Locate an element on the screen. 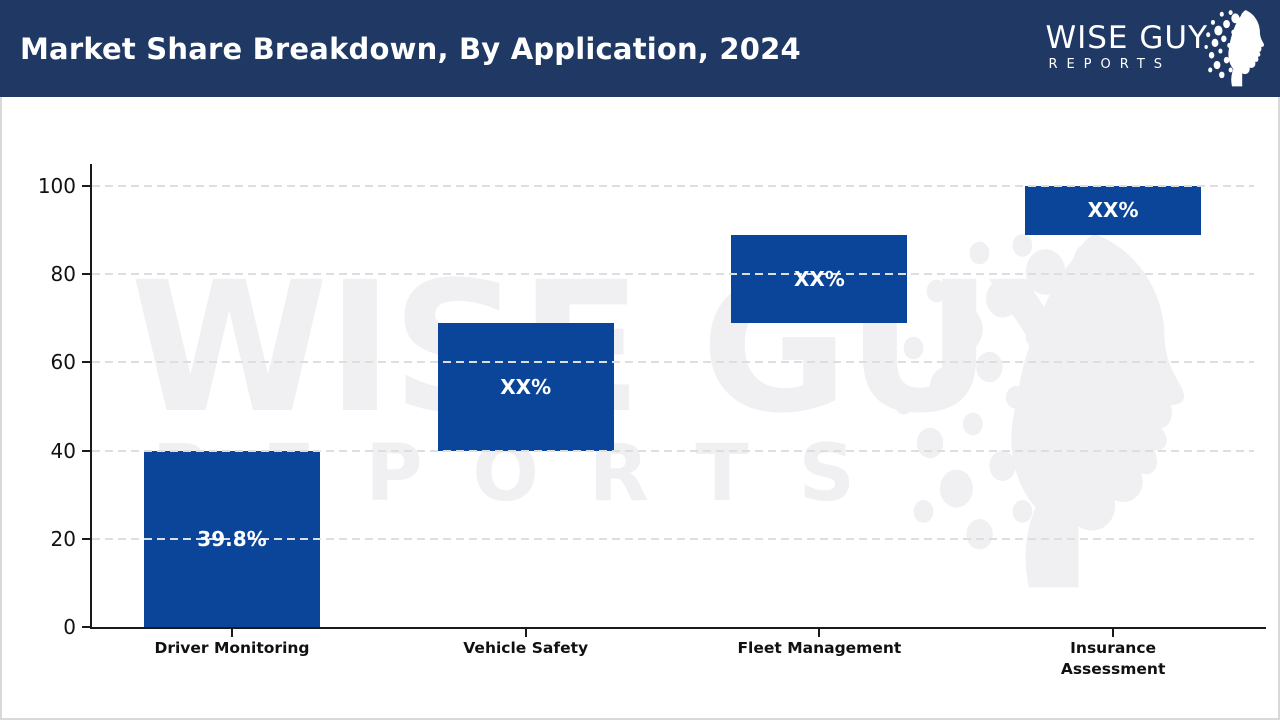 Image resolution: width=1280 pixels, height=720 pixels. x-category-label: Driver Monitoring is located at coordinates (232, 648).